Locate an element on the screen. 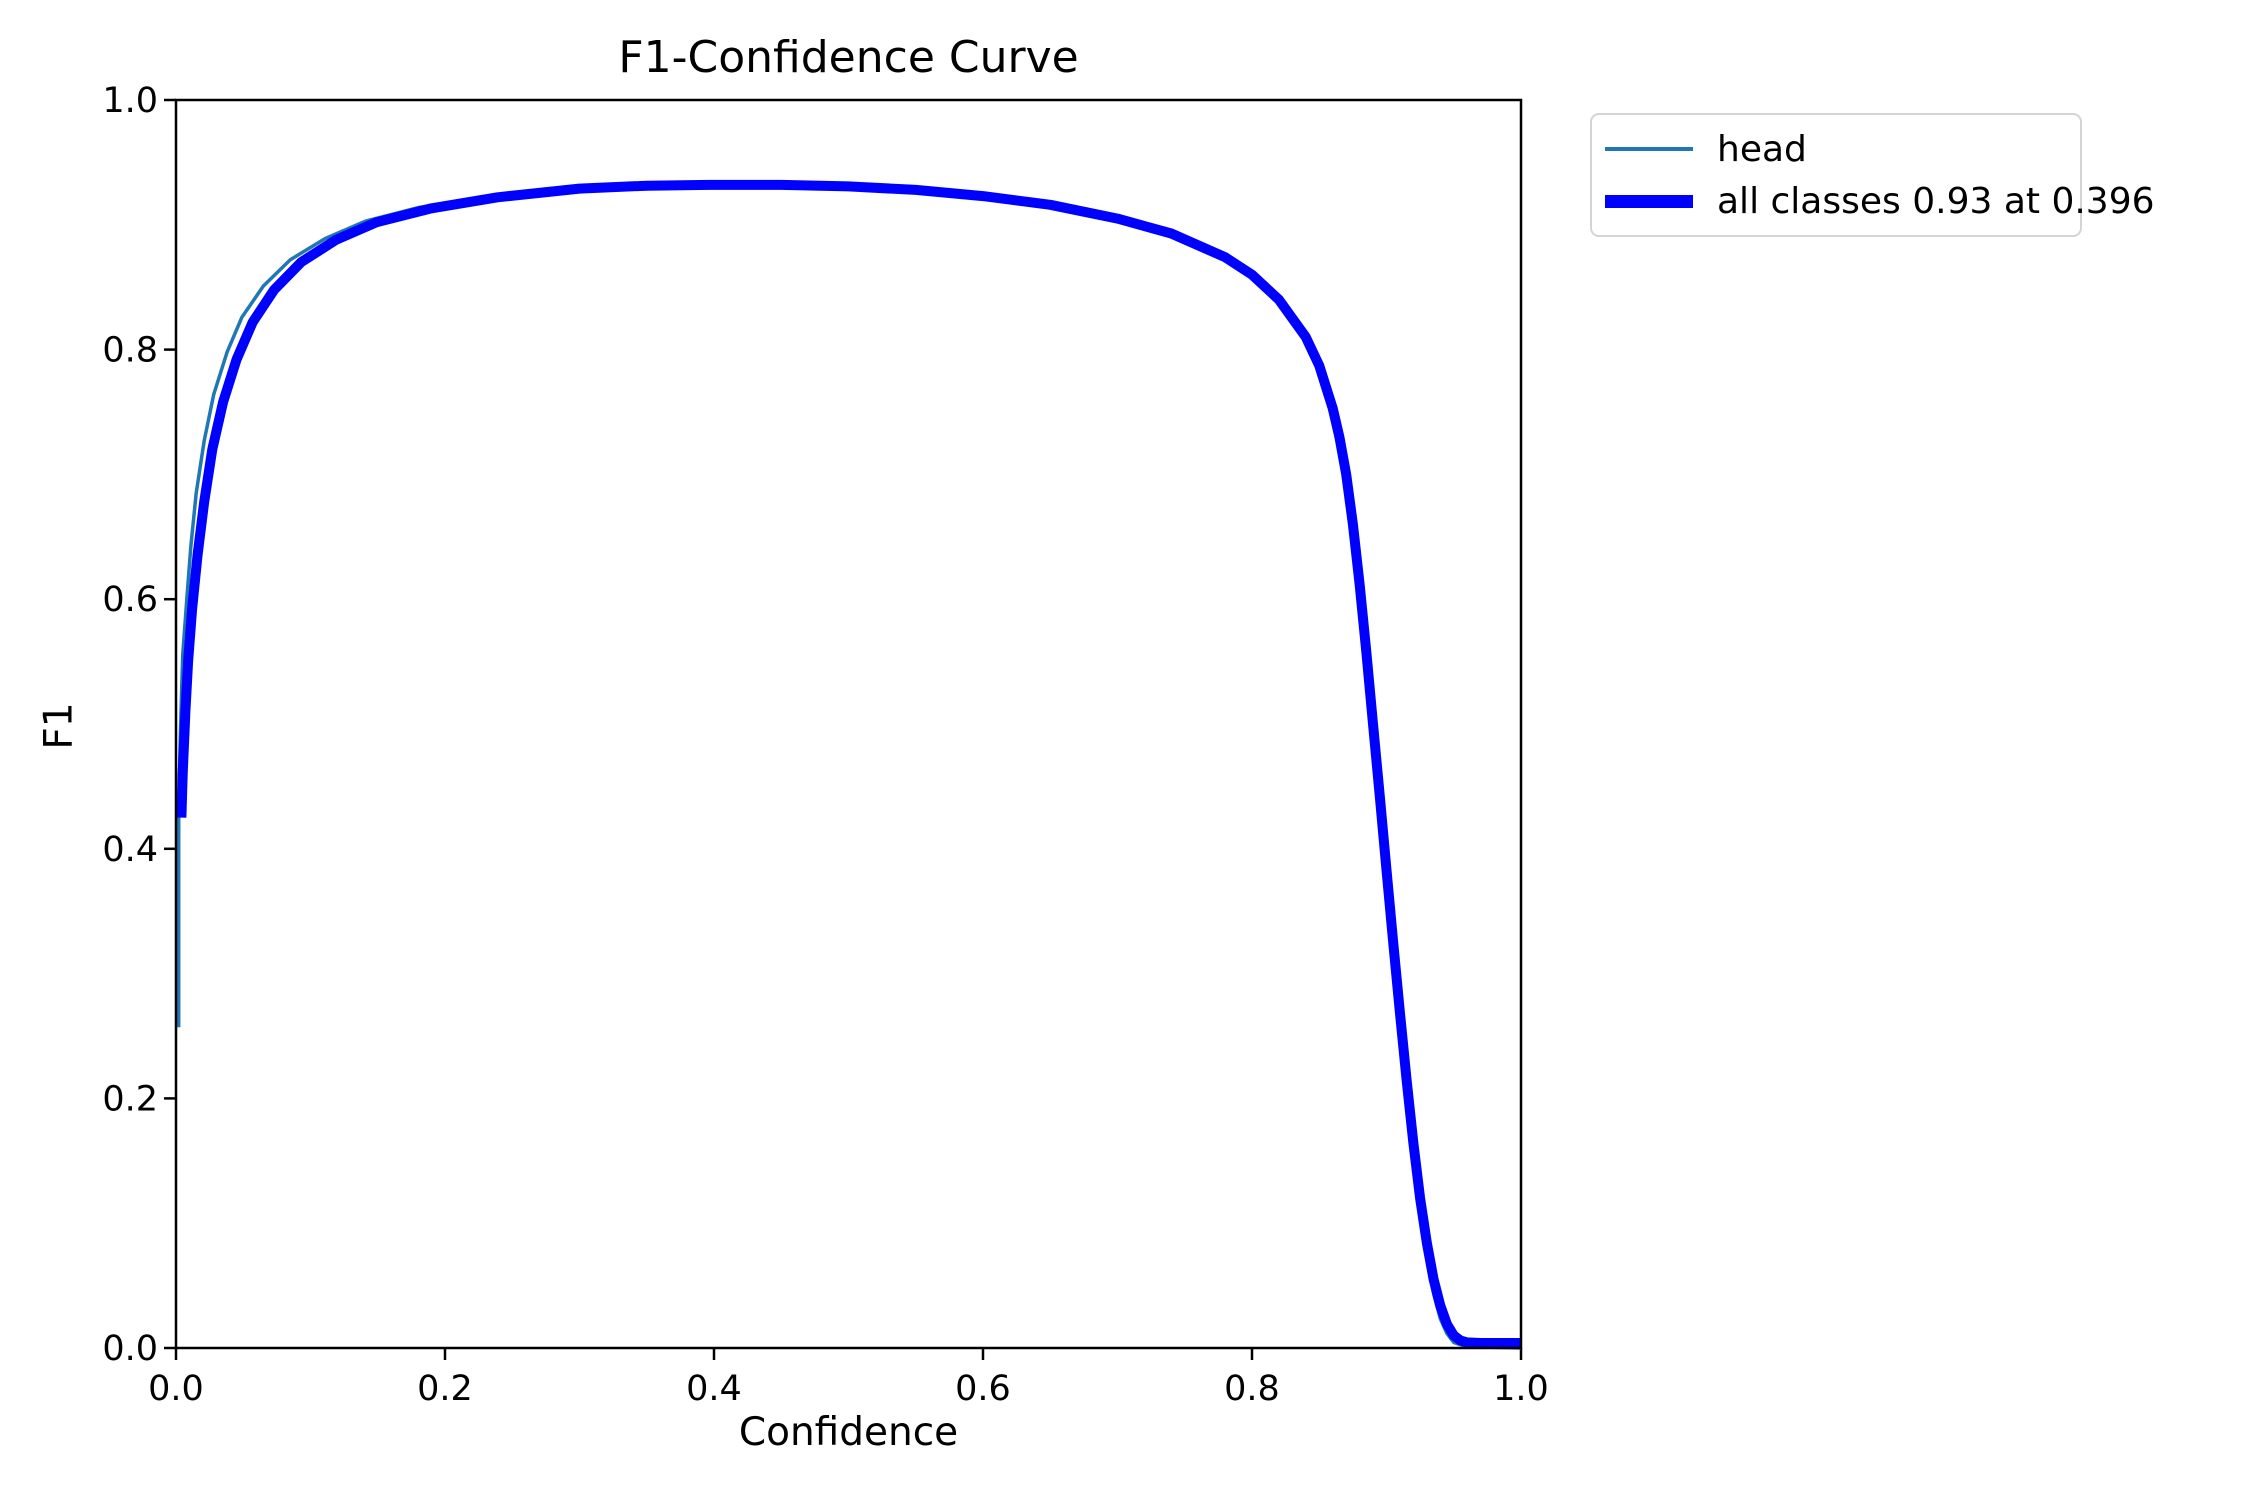 The image size is (2250, 1500). y-tick-label: 0.0 is located at coordinates (130, 1349).